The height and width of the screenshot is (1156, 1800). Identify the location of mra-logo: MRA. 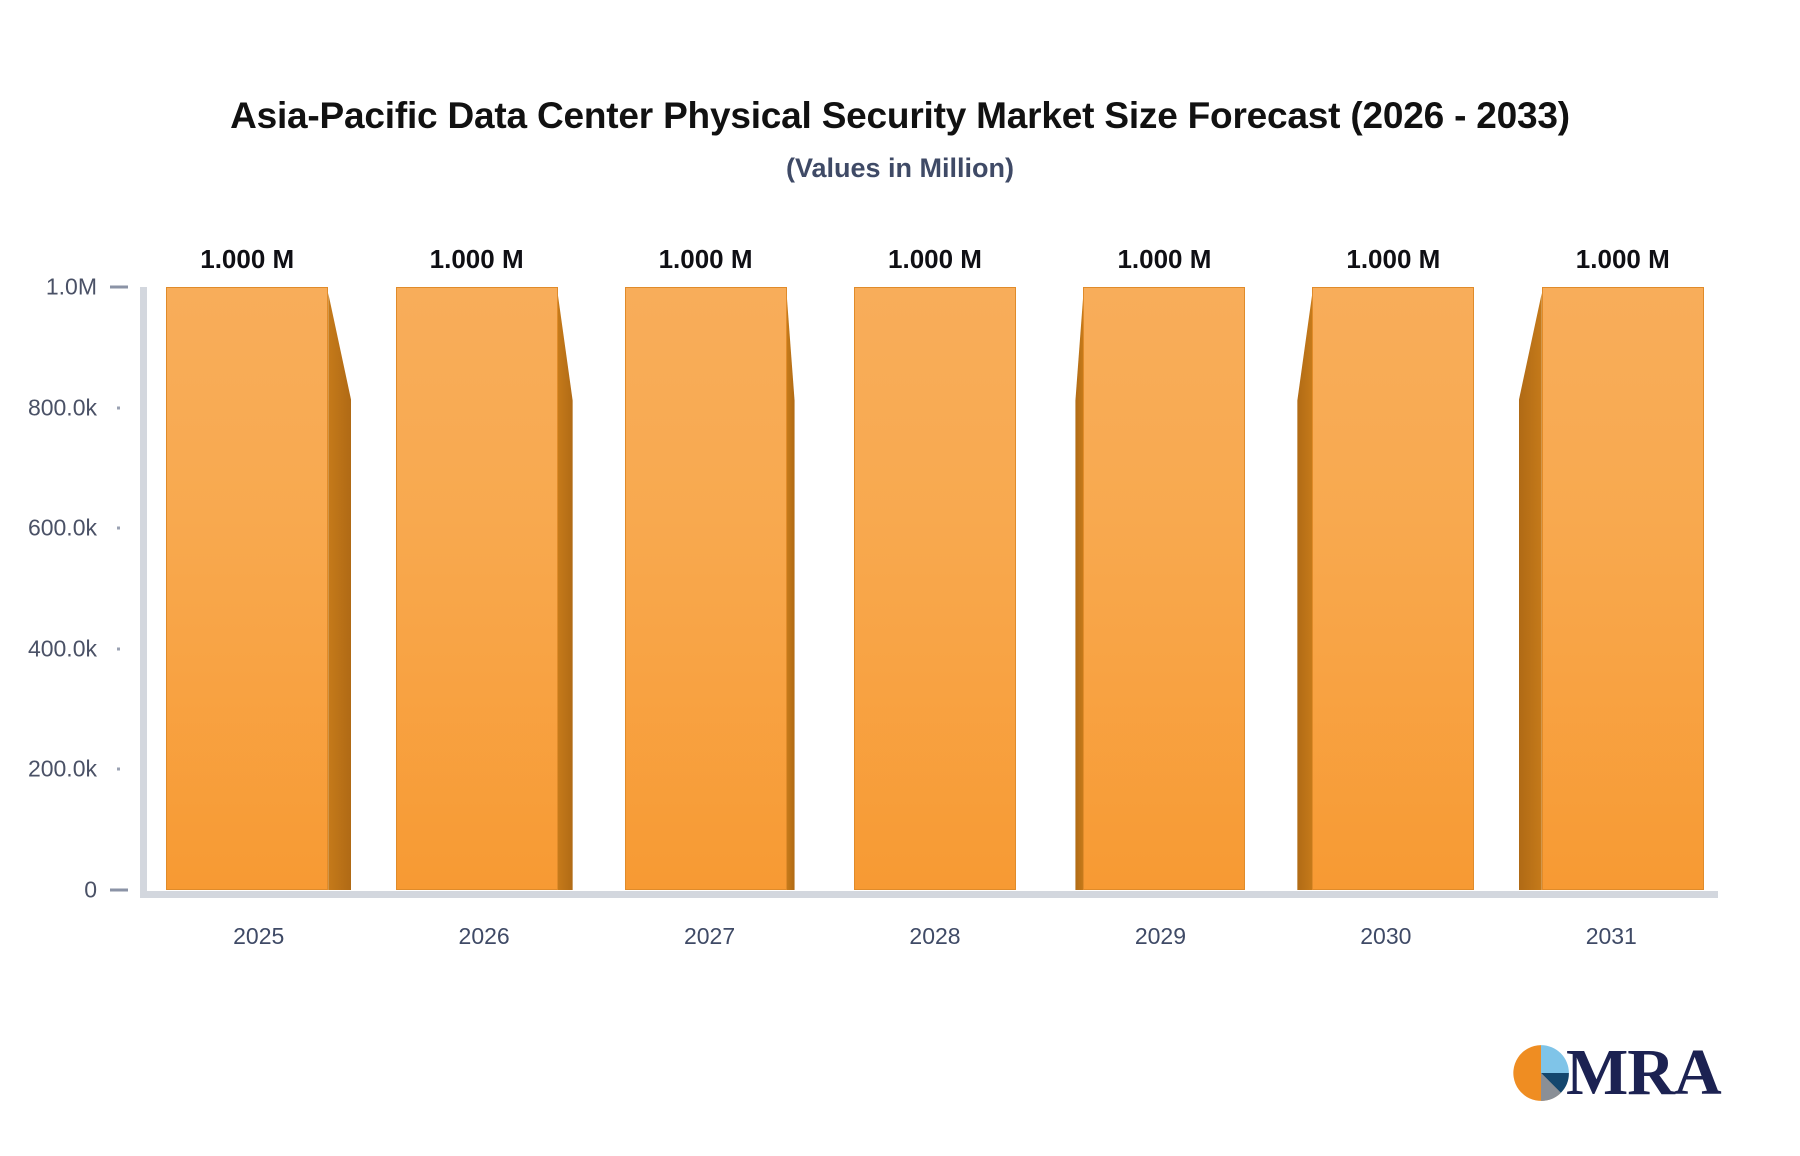
(1616, 1072).